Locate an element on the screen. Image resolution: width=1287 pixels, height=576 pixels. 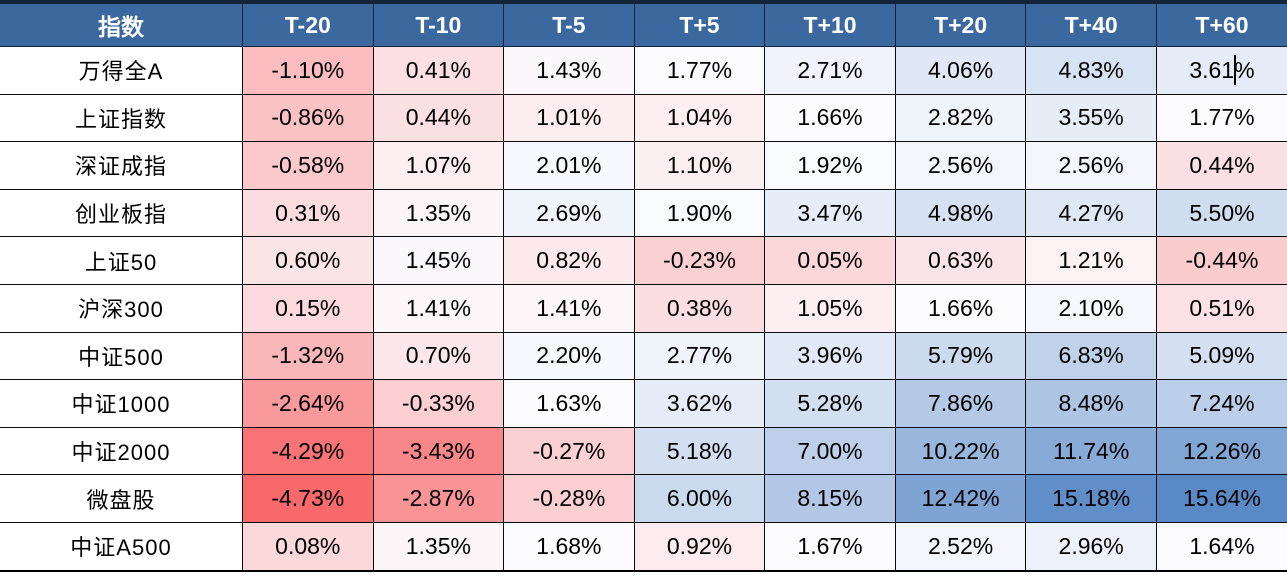
value-cell: 7.00% is located at coordinates (830, 451).